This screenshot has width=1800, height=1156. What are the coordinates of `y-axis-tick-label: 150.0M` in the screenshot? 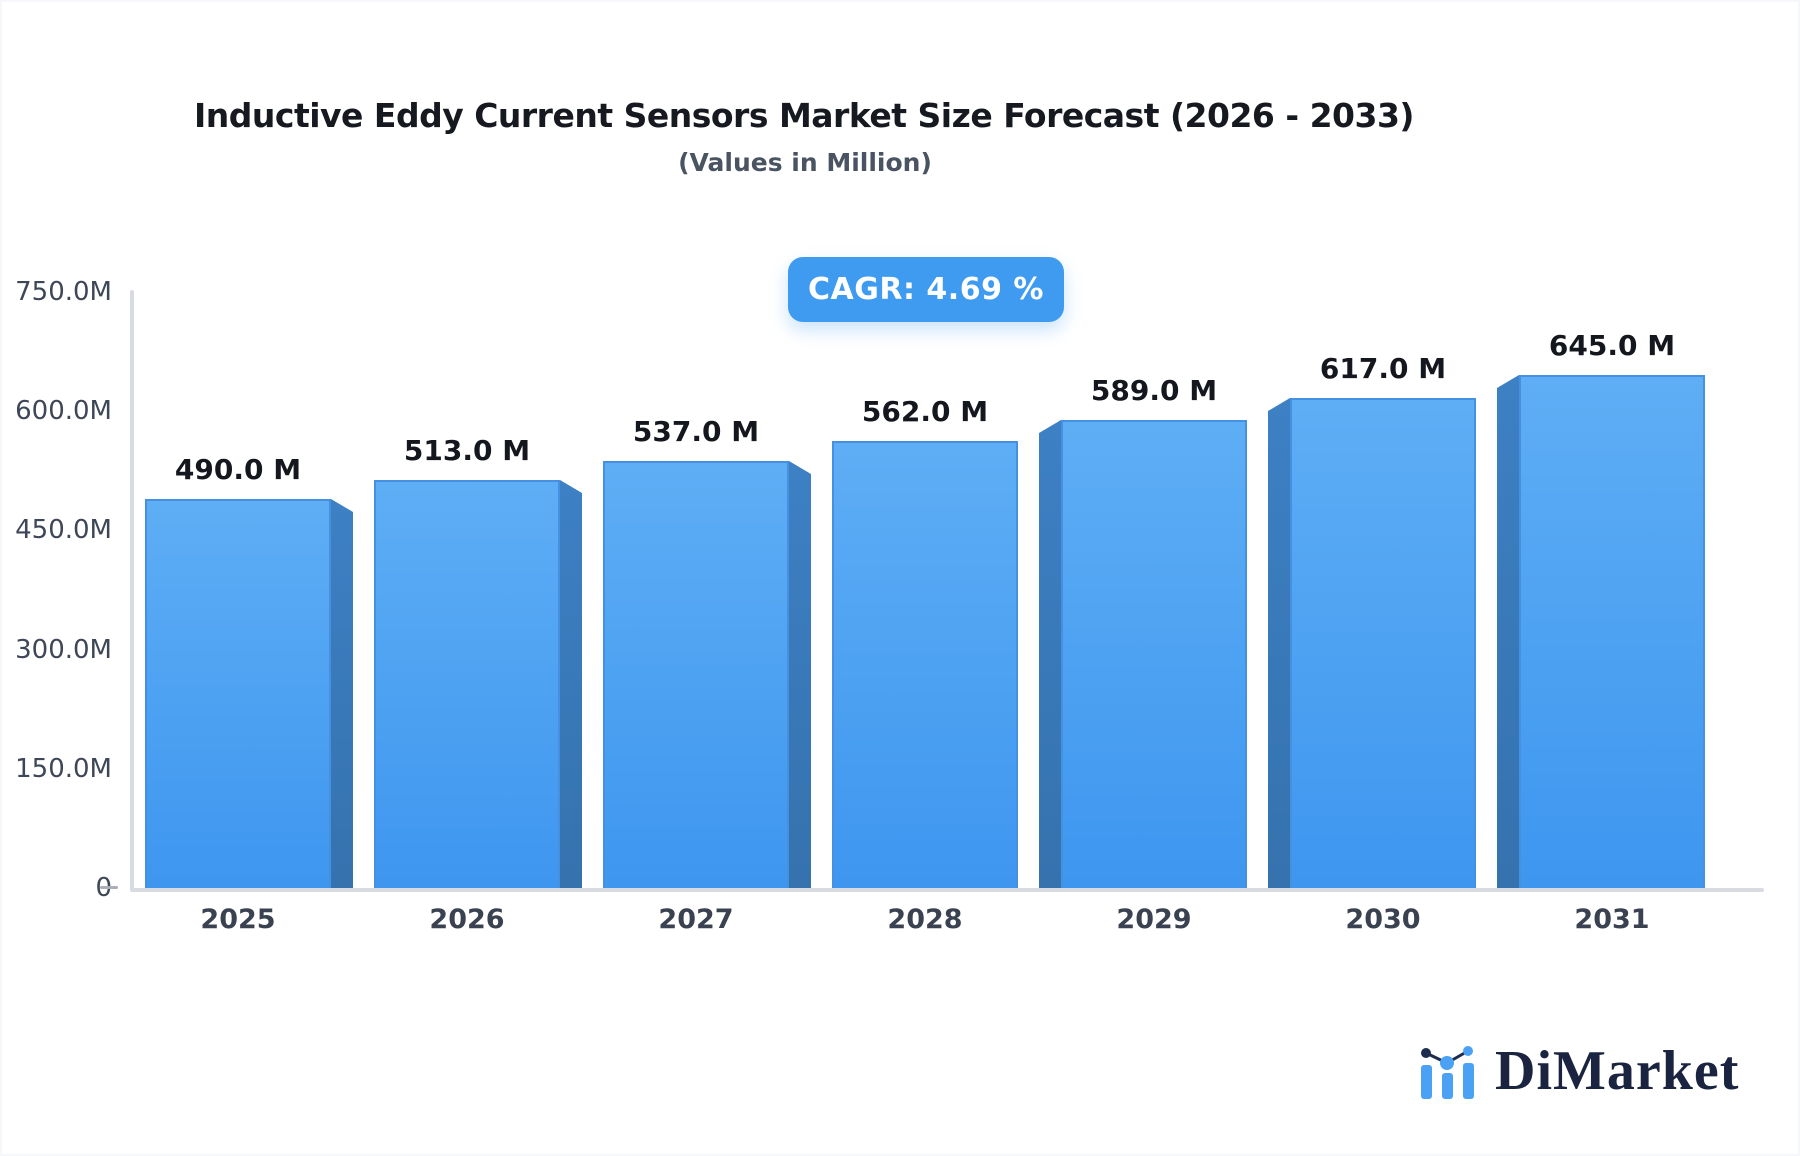 It's located at (63, 769).